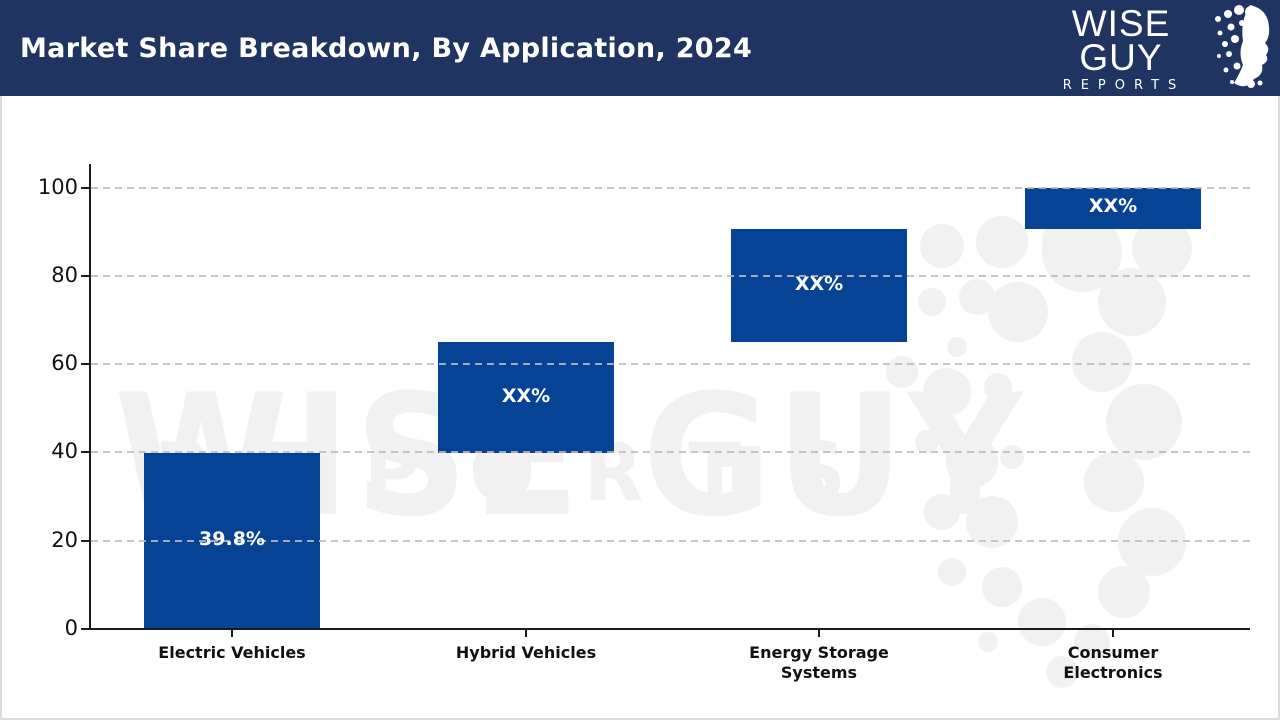 The height and width of the screenshot is (720, 1280). What do you see at coordinates (1121, 40) in the screenshot?
I see `logo-wordmark: WISE GUY` at bounding box center [1121, 40].